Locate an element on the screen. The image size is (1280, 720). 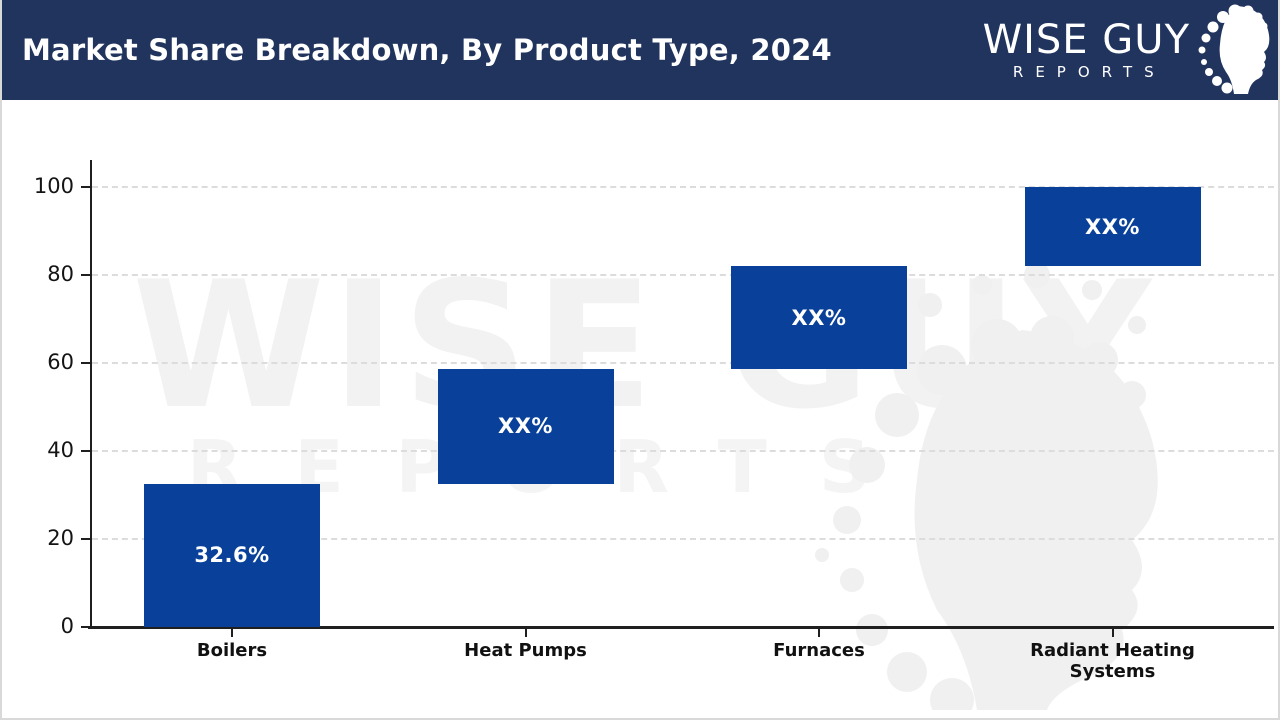
y-tick-label: 0 is located at coordinates (67, 626).